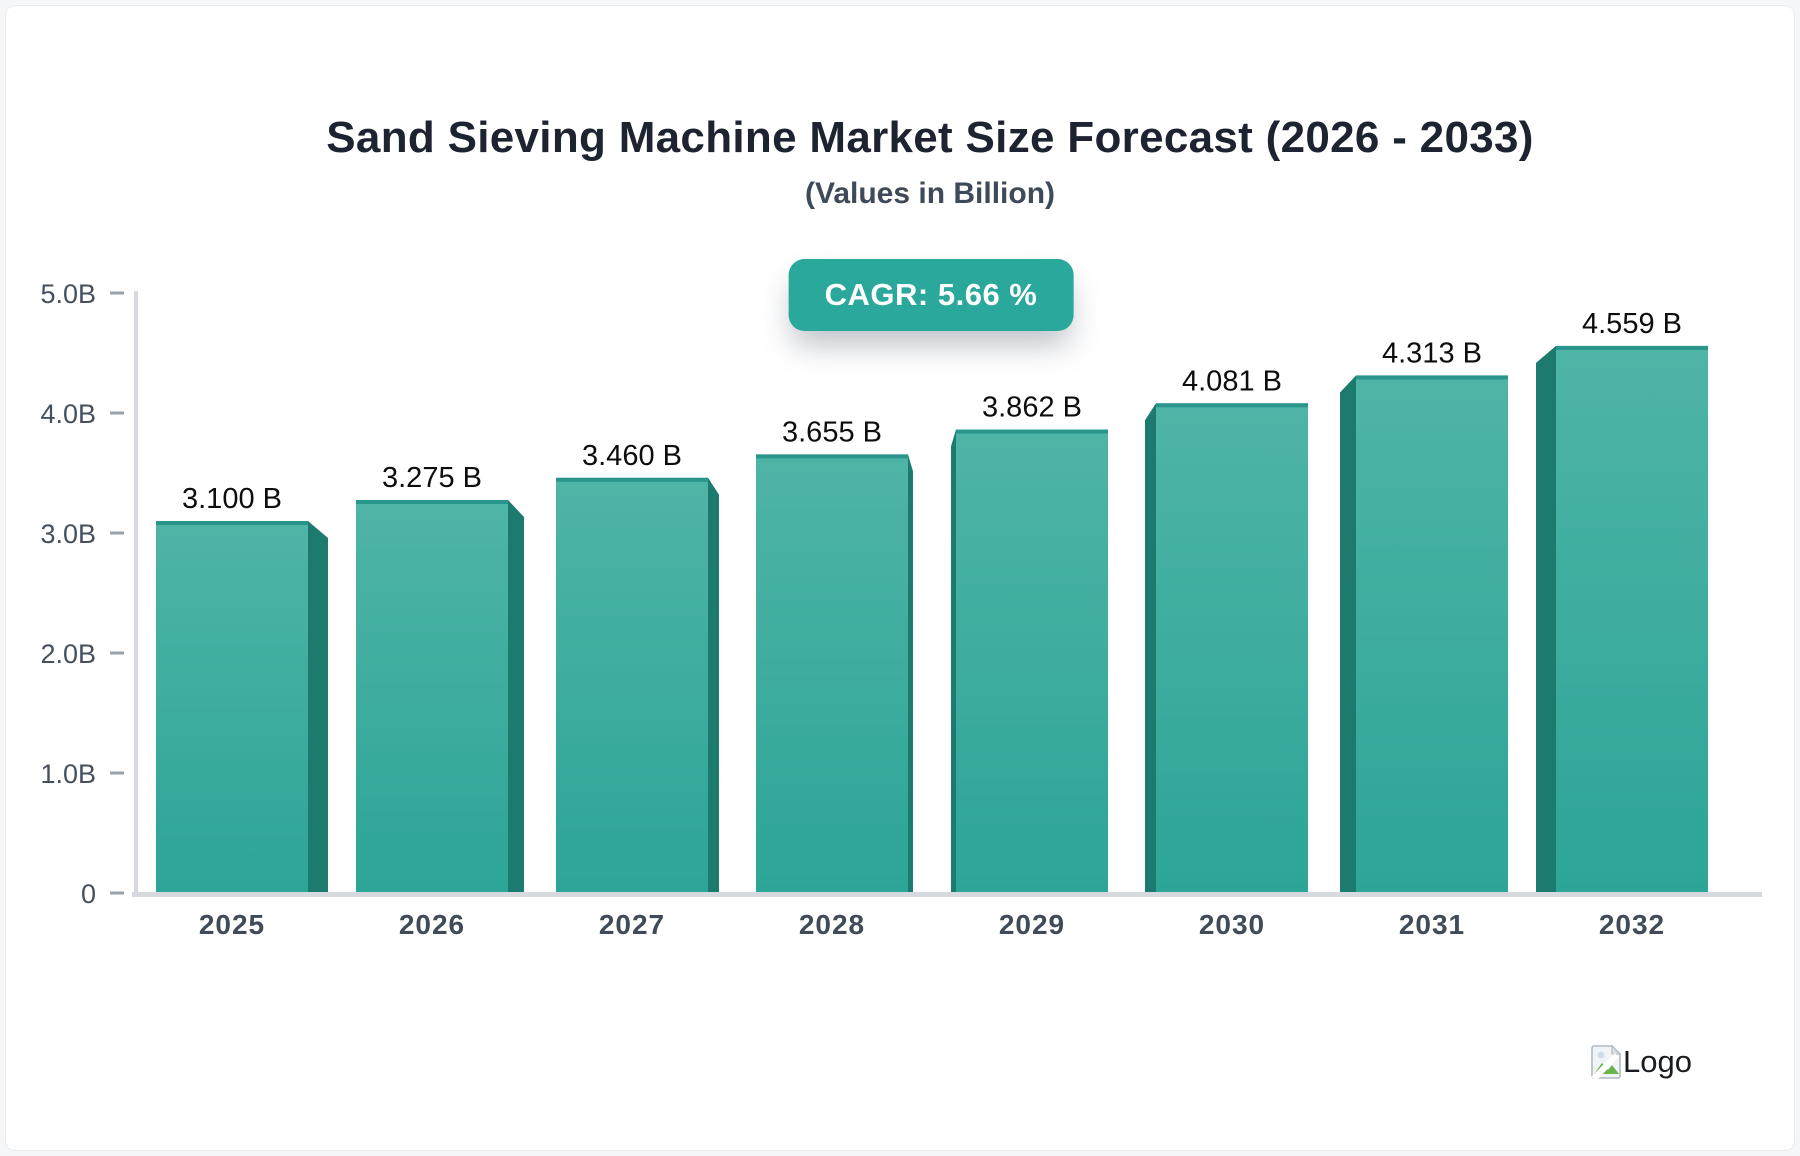 The image size is (1800, 1156). What do you see at coordinates (1232, 381) in the screenshot?
I see `bar-value-label: 4.081 B` at bounding box center [1232, 381].